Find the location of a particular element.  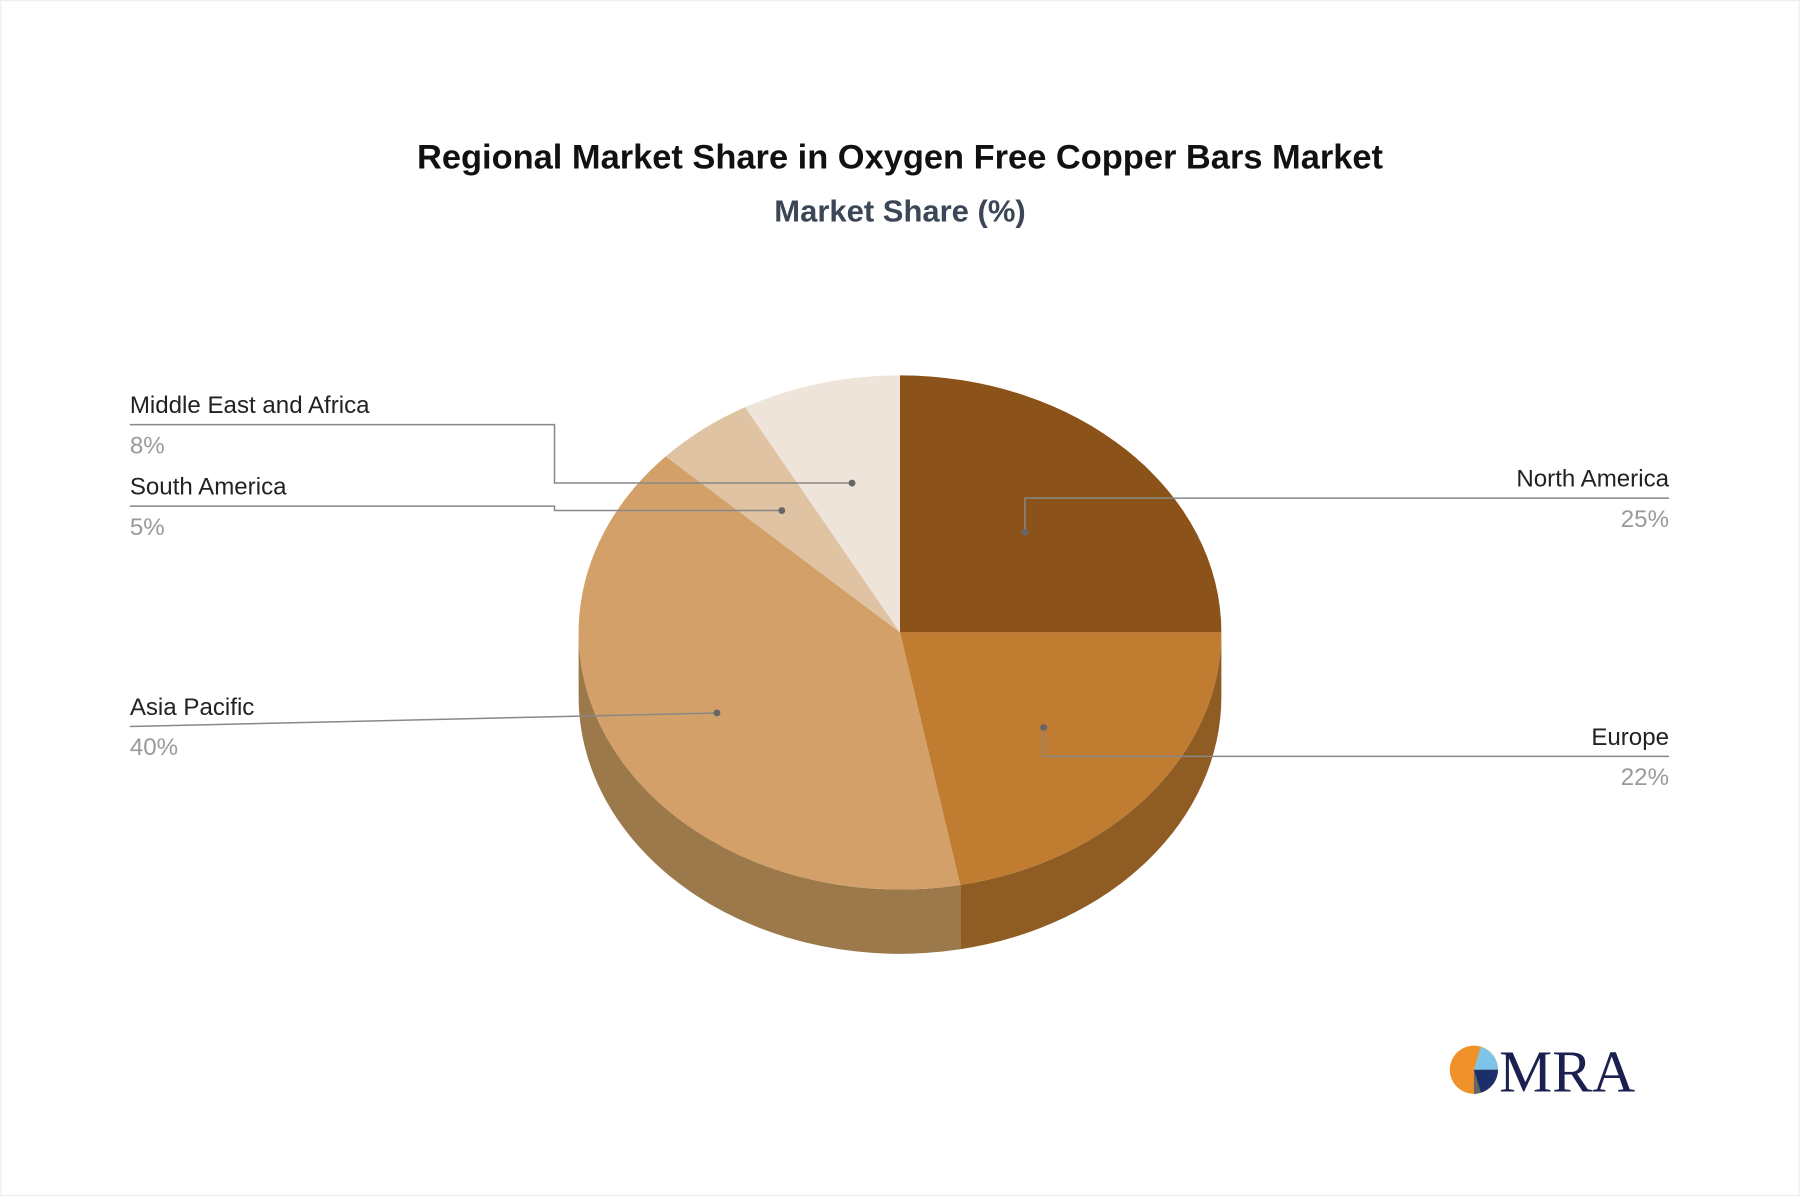

slice-side-asia-pacific is located at coordinates (769, 793).